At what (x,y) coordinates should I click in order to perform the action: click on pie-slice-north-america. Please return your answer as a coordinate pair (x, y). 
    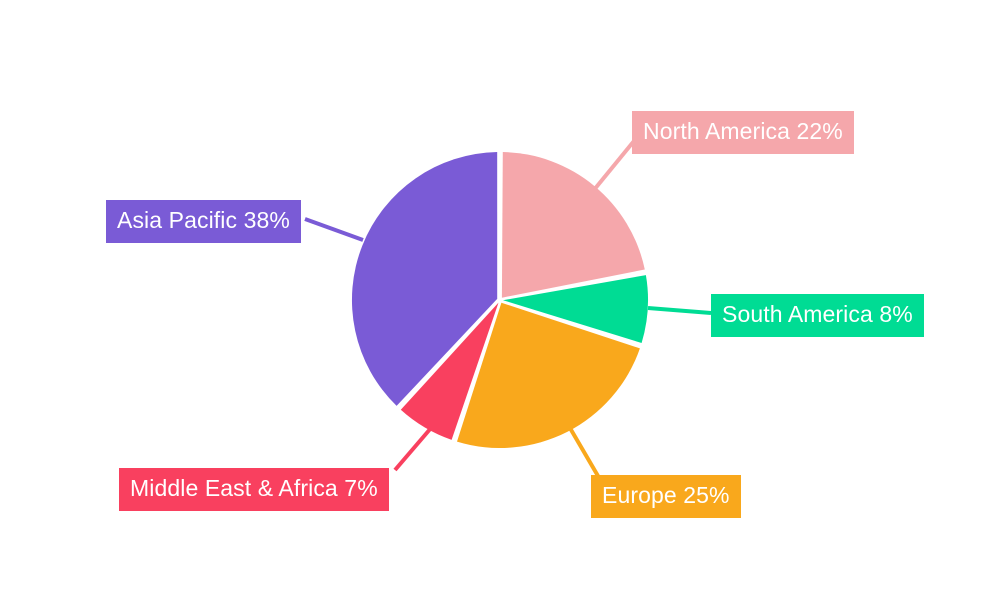
    Looking at the image, I should click on (573, 225).